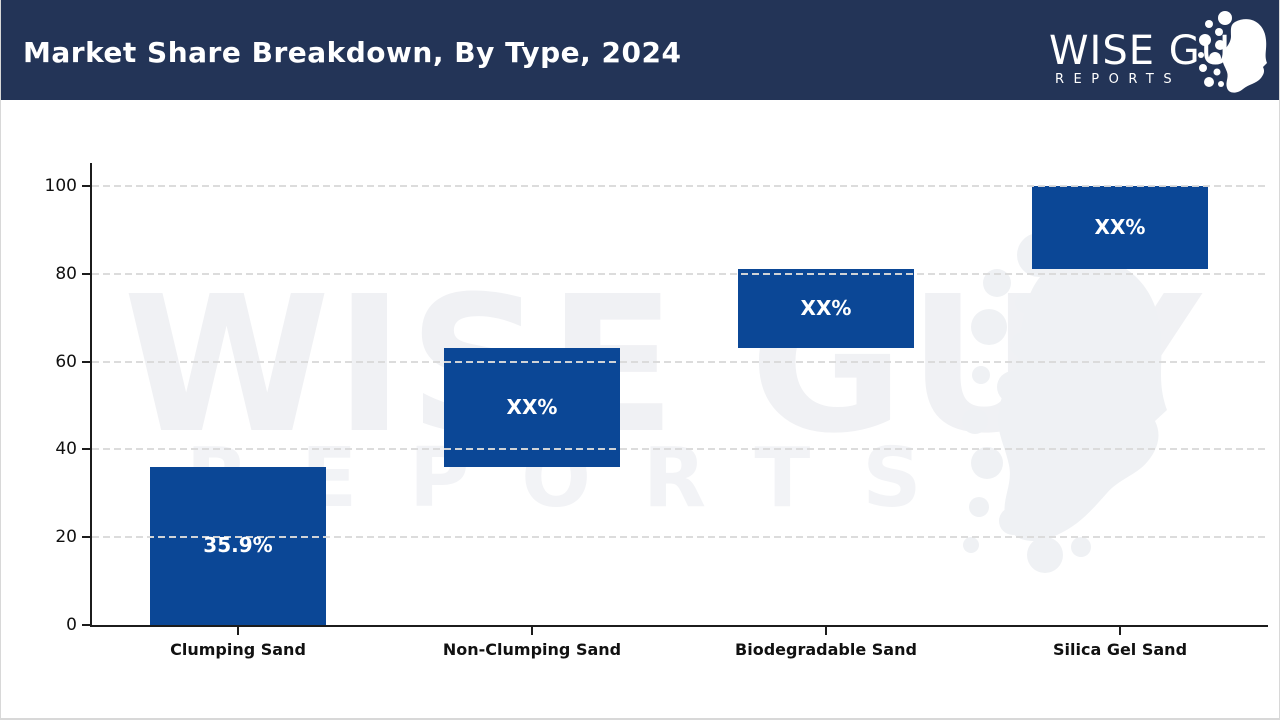  What do you see at coordinates (66, 361) in the screenshot?
I see `y-tick-label: 60` at bounding box center [66, 361].